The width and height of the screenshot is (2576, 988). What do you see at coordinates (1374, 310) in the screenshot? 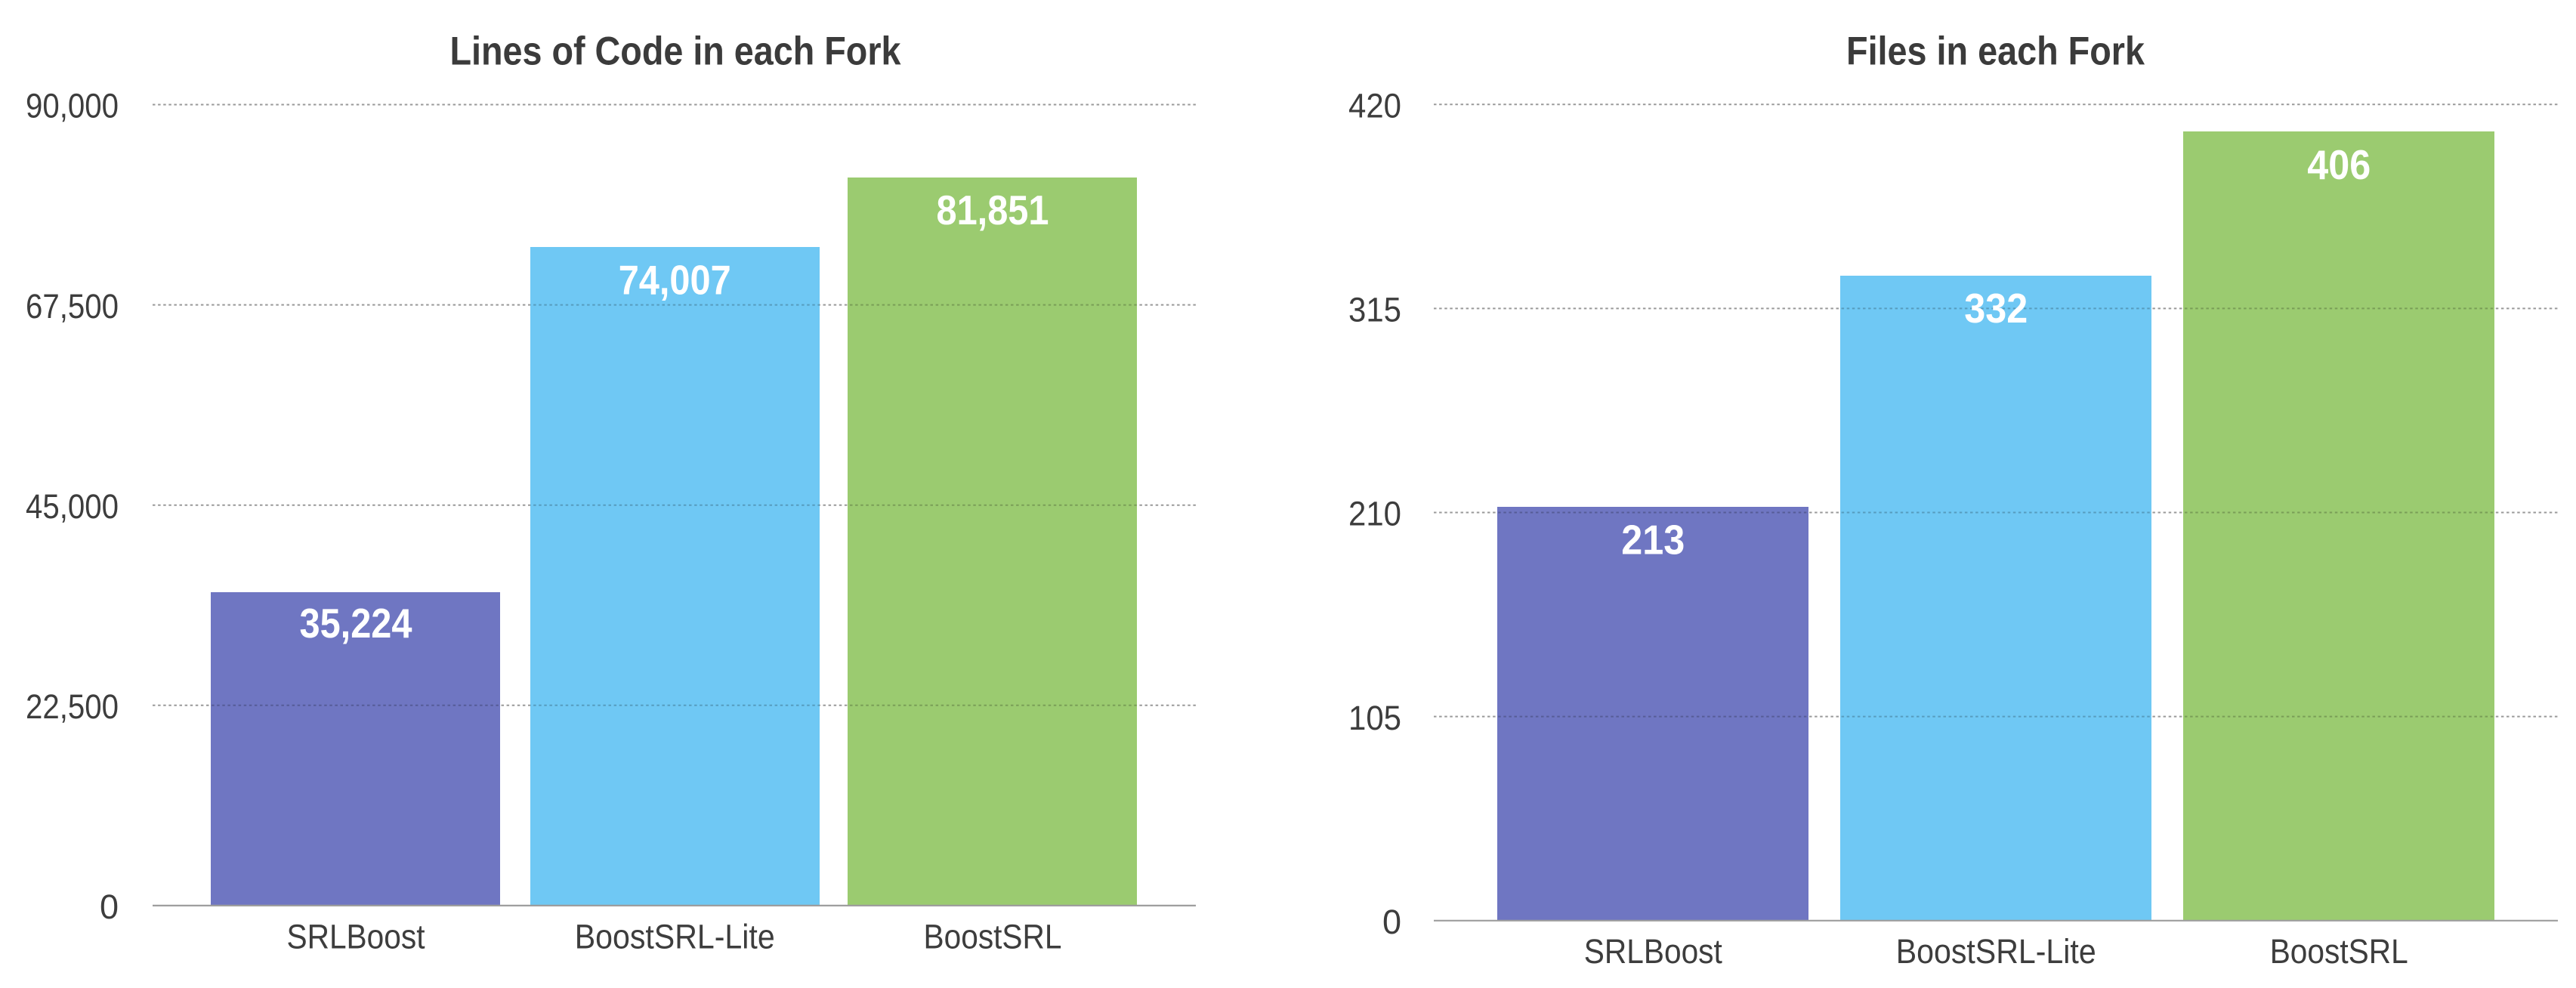
I see `svg-text: 315` at bounding box center [1374, 310].